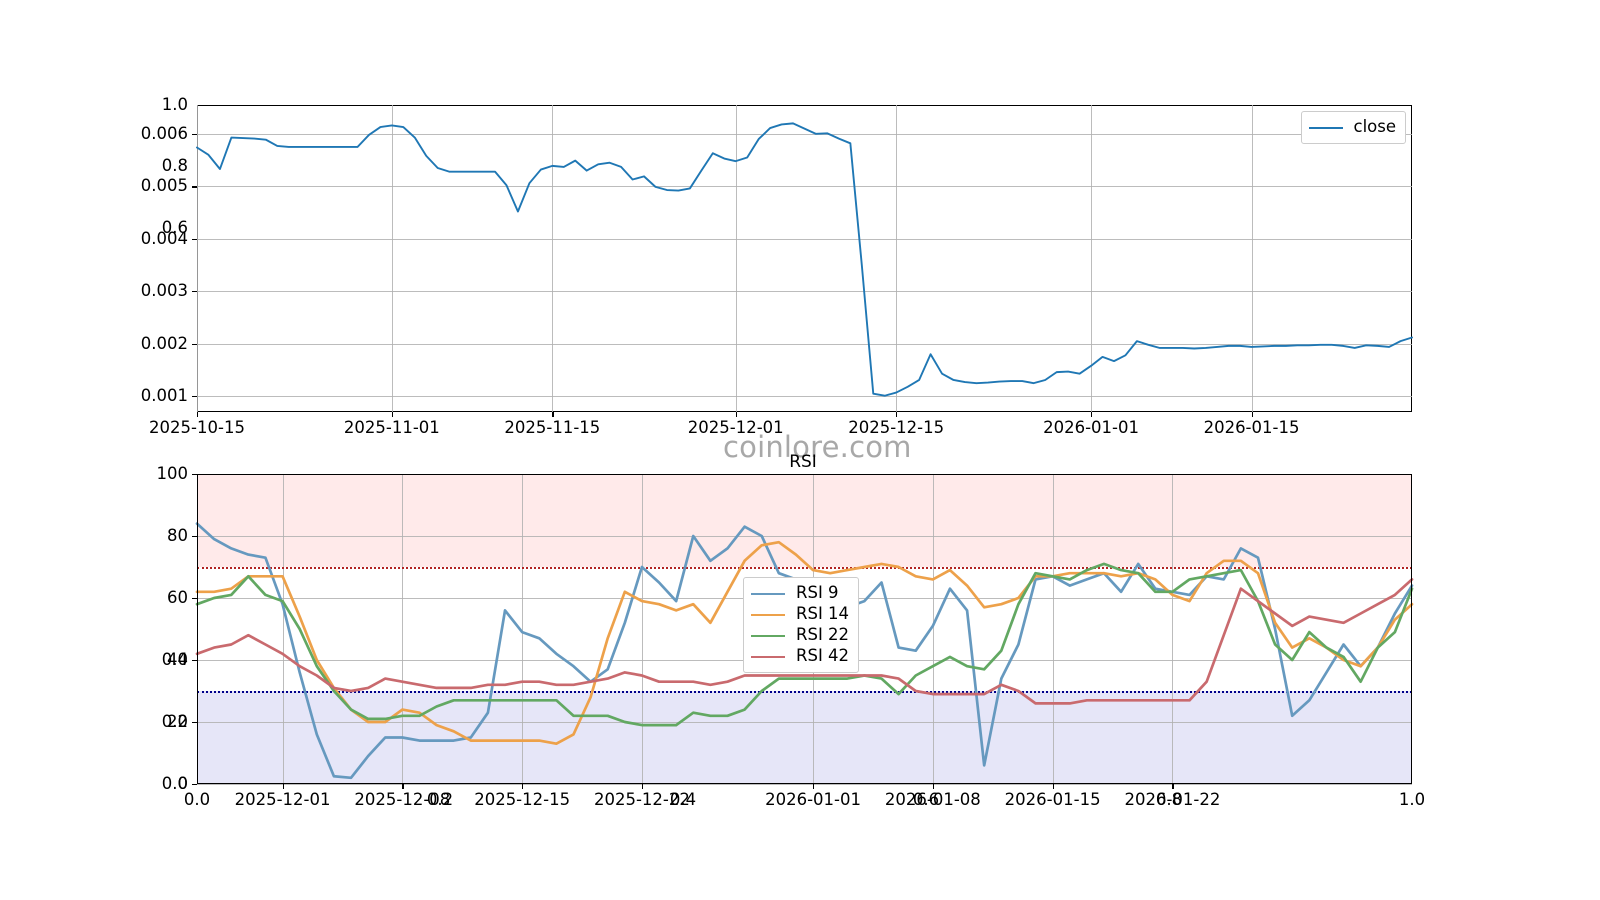 The width and height of the screenshot is (1600, 900). What do you see at coordinates (768, 593) in the screenshot?
I see `legend-swatch-rsi9` at bounding box center [768, 593].